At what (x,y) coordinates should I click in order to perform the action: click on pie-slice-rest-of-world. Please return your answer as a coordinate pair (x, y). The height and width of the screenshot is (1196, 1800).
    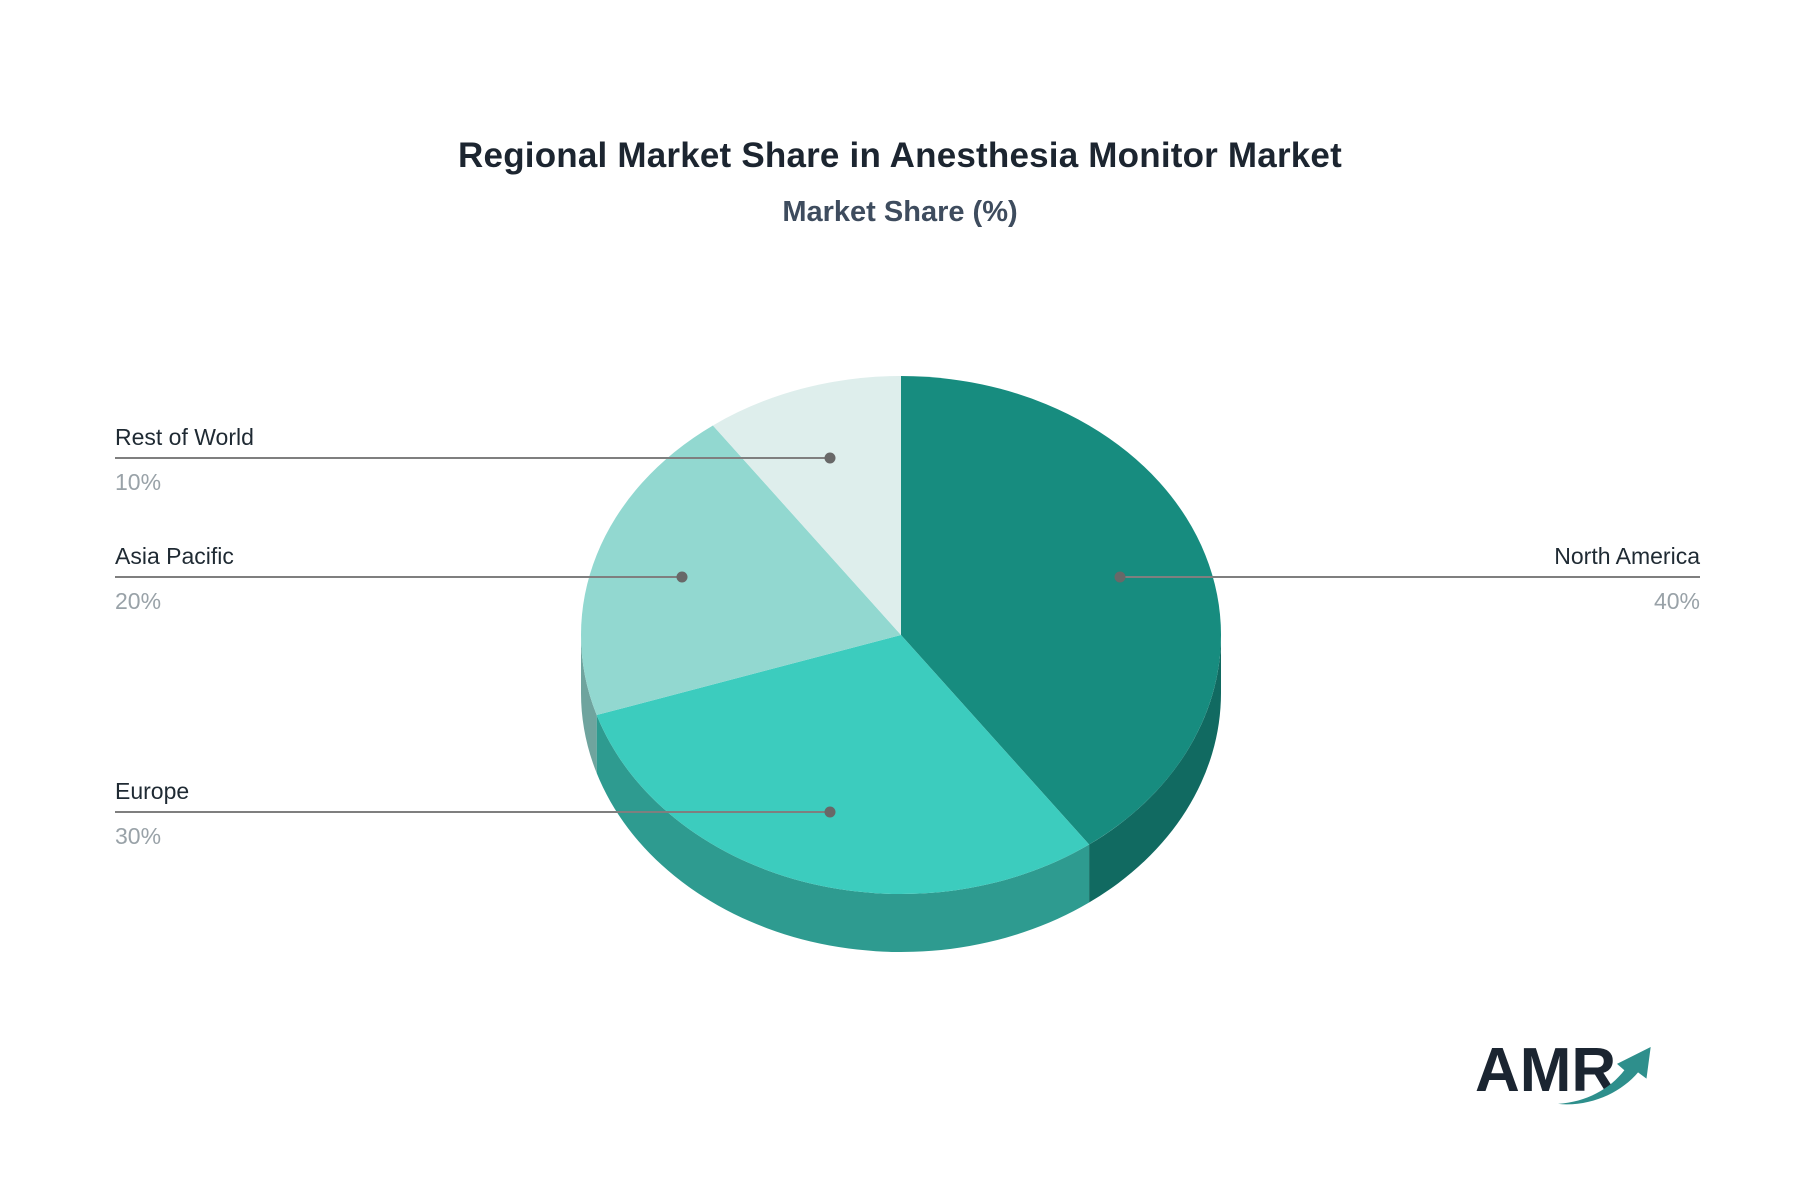
    Looking at the image, I should click on (806, 505).